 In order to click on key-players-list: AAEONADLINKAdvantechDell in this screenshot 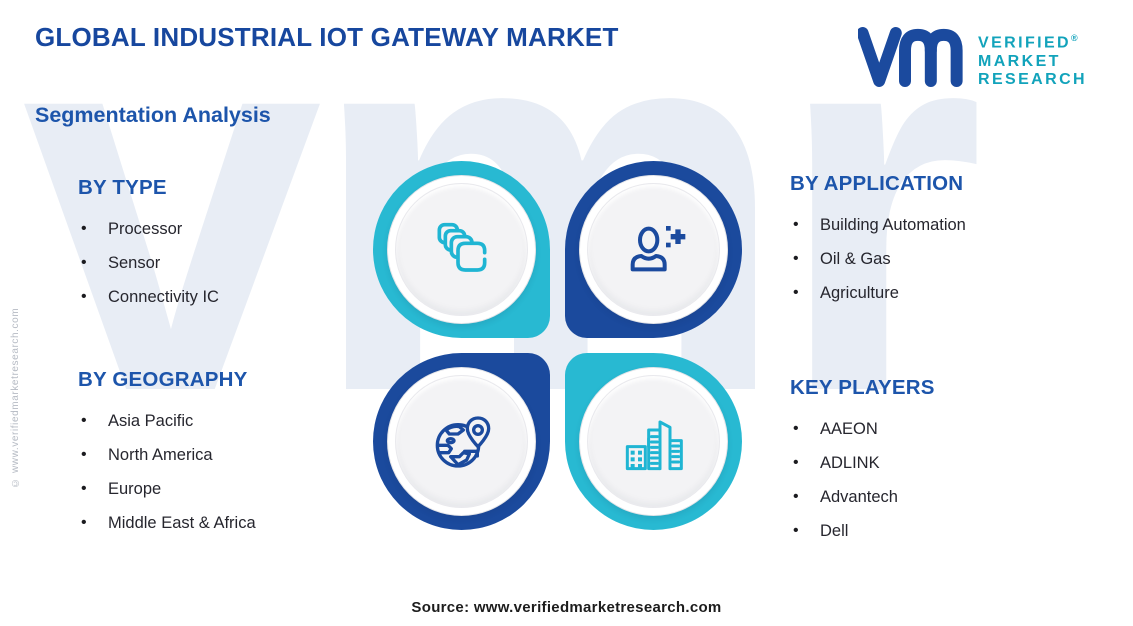, I will do `click(862, 480)`.